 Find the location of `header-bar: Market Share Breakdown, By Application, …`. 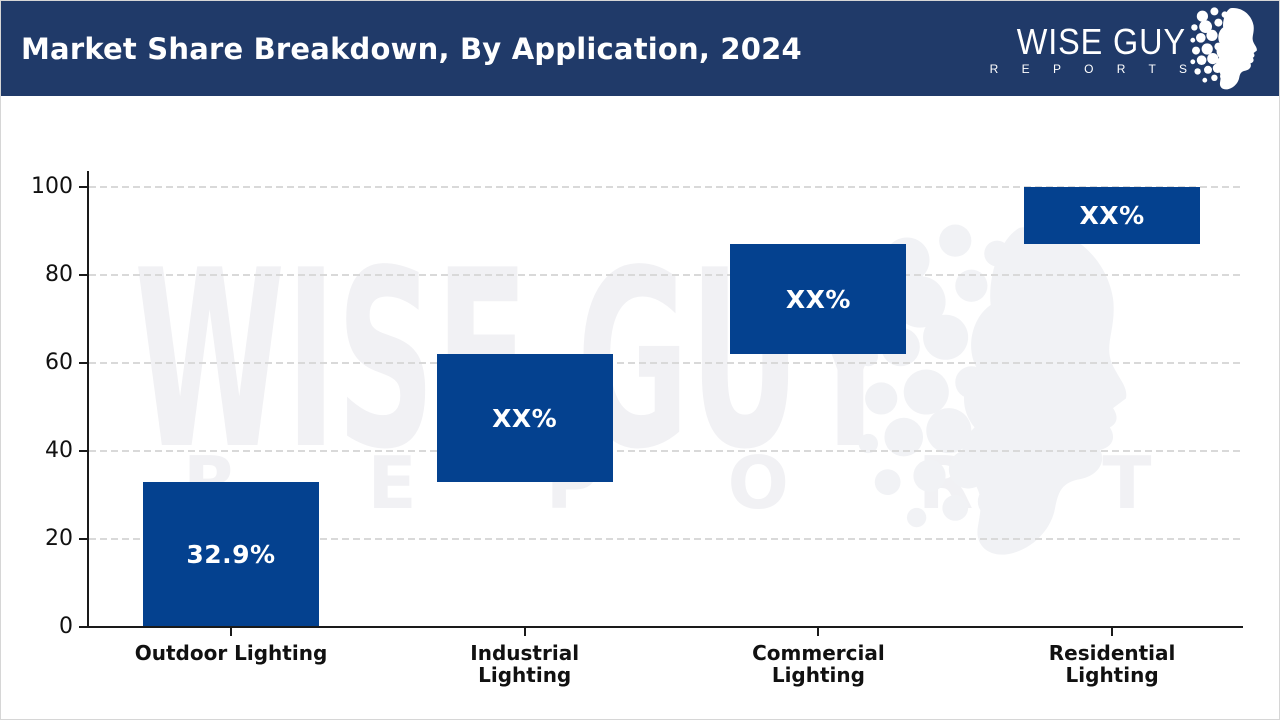

header-bar: Market Share Breakdown, By Application, … is located at coordinates (640, 48).